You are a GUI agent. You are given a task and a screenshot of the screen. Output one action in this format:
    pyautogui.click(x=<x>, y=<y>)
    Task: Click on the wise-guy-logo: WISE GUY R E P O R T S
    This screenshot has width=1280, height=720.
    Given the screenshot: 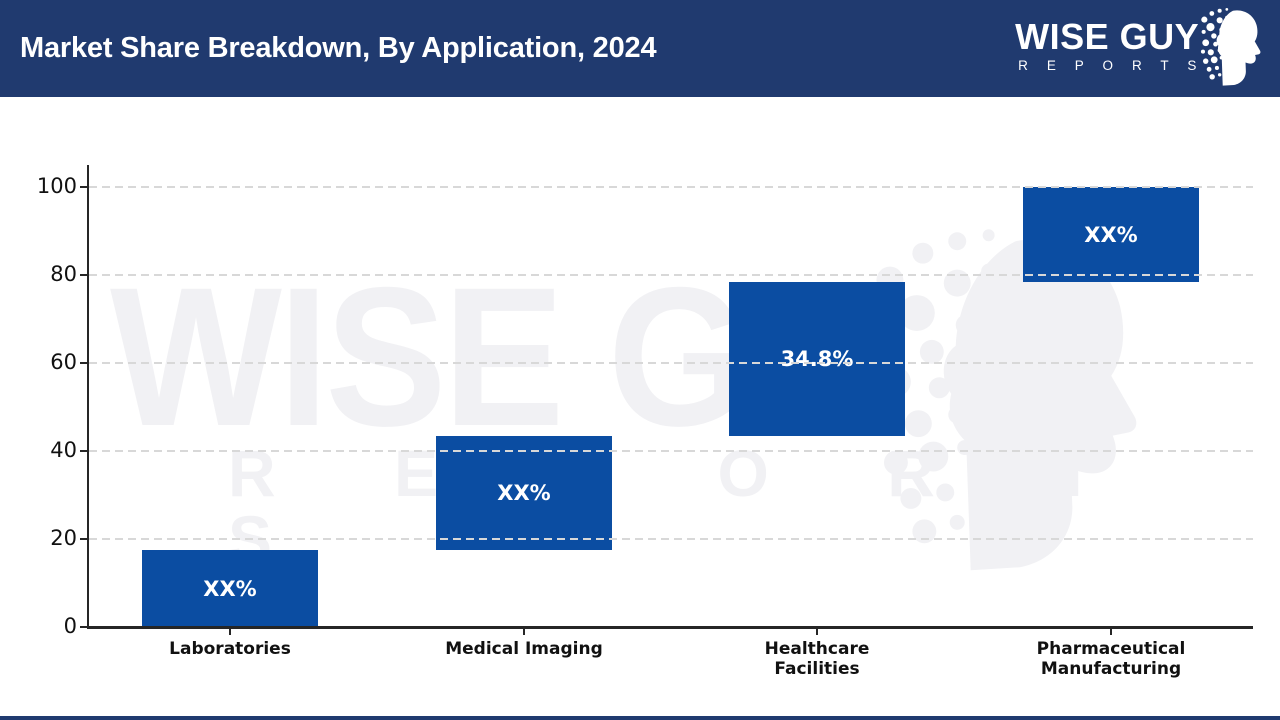 What is the action you would take?
    pyautogui.click(x=1143, y=46)
    